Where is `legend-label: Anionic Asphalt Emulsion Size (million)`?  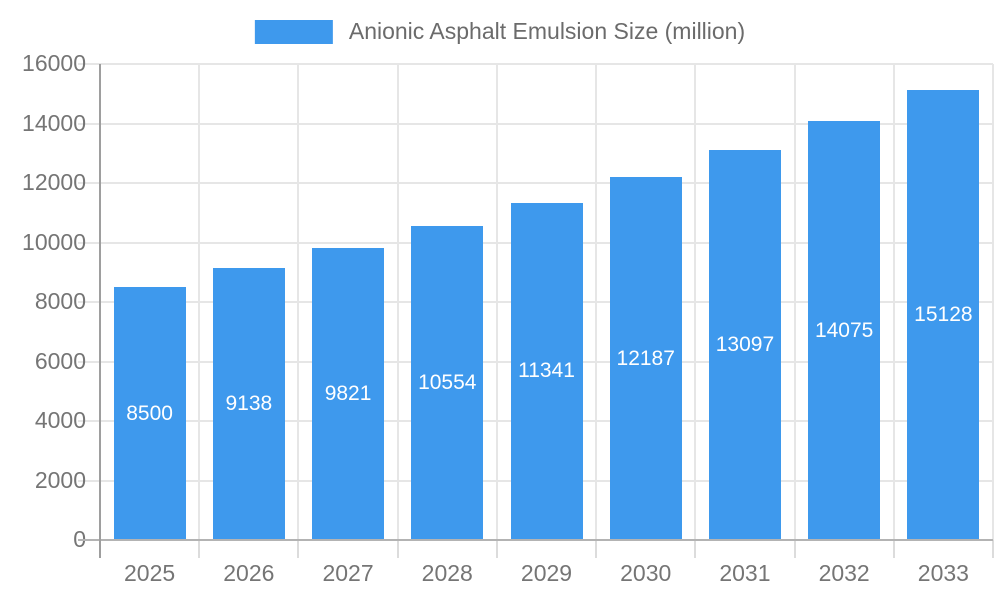 legend-label: Anionic Asphalt Emulsion Size (million) is located at coordinates (547, 31).